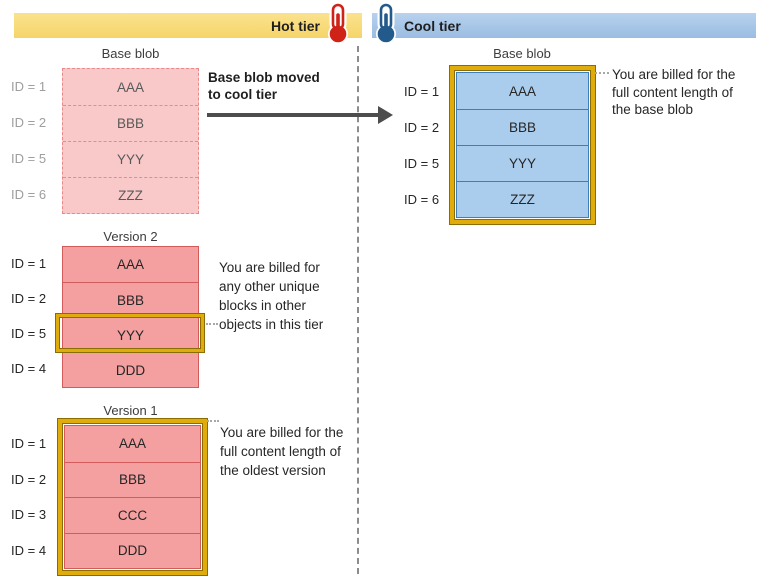 This screenshot has height=587, width=762. Describe the element at coordinates (421, 145) in the screenshot. I see `cool-base-blob-id-column: ID = 1 ID = 2 ID = 5 ID = 6` at that location.